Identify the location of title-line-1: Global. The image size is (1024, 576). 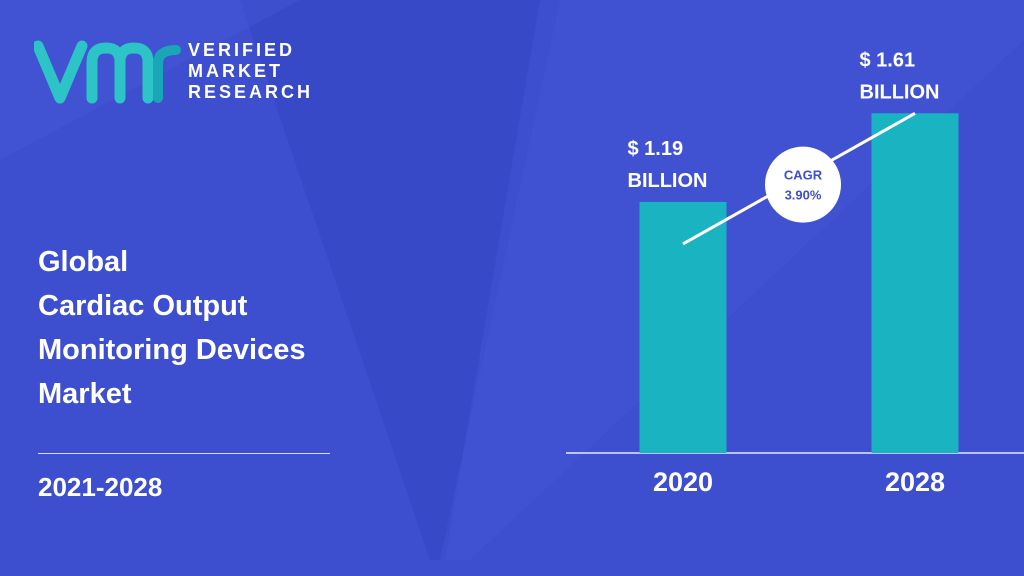
(83, 262).